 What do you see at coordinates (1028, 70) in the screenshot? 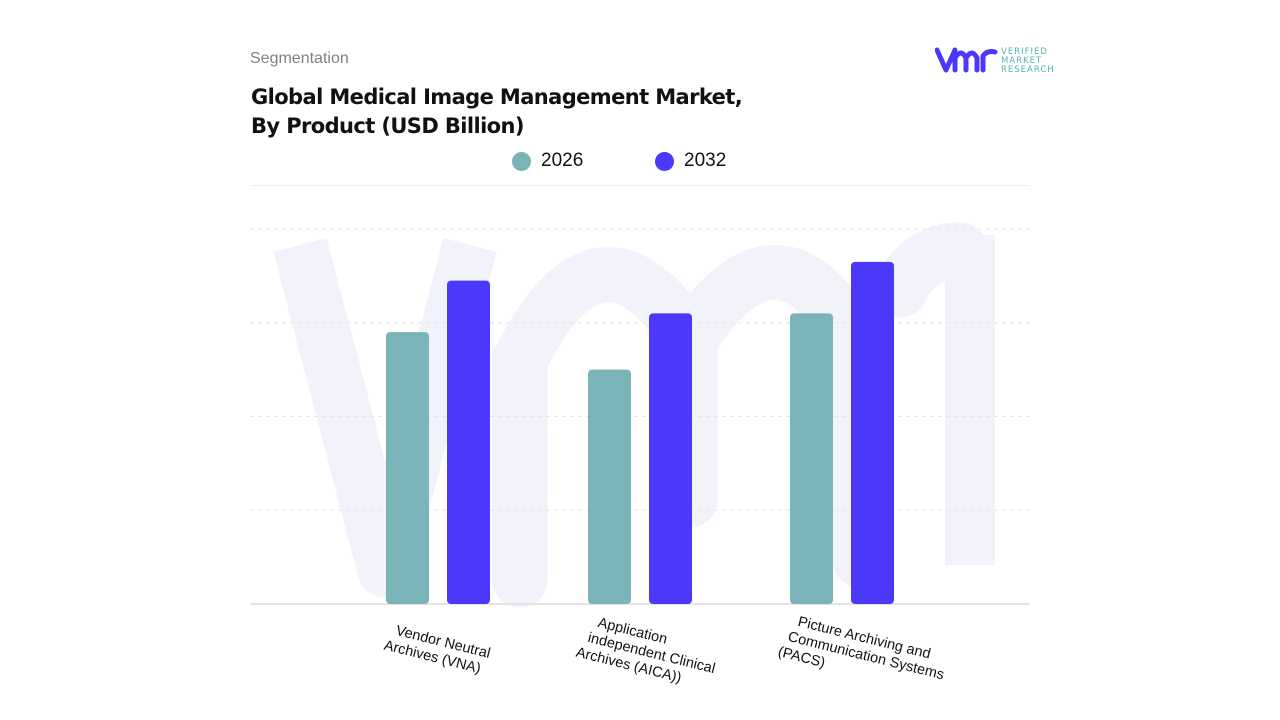
I see `svg-text: RESEARCH` at bounding box center [1028, 70].